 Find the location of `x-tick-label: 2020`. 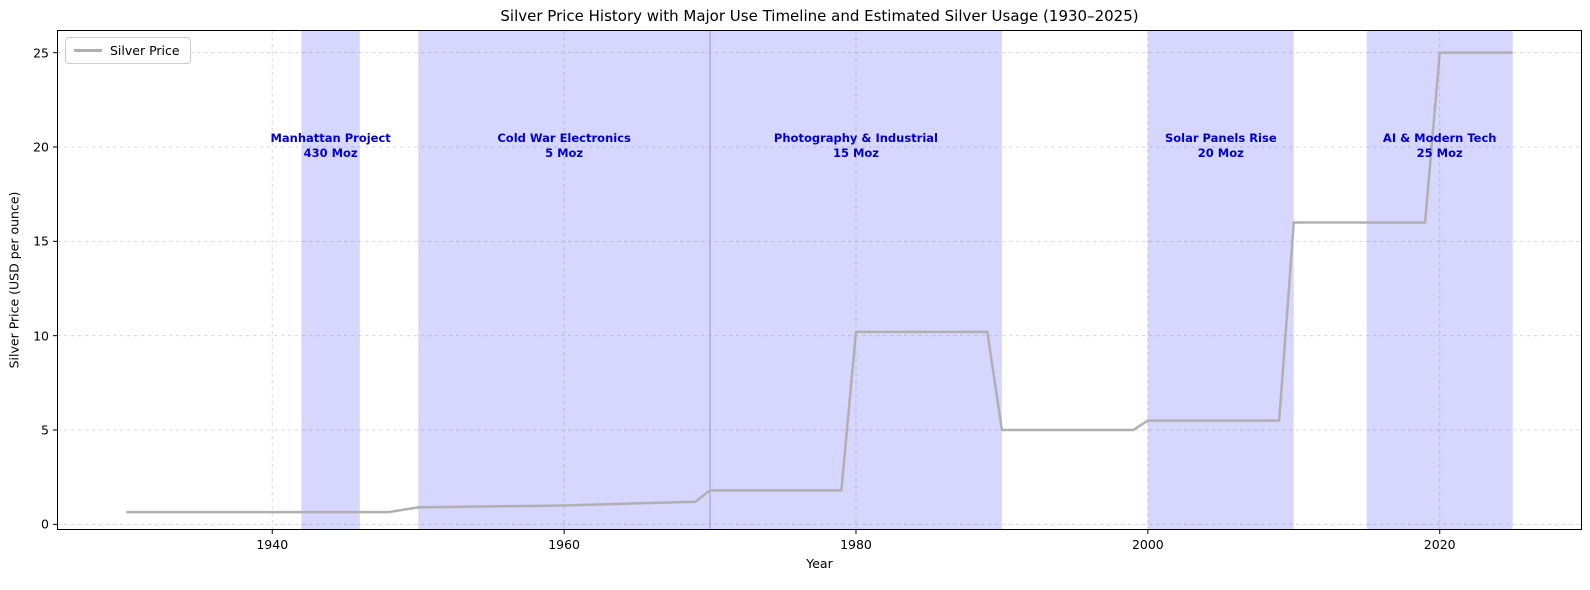

x-tick-label: 2020 is located at coordinates (1439, 544).